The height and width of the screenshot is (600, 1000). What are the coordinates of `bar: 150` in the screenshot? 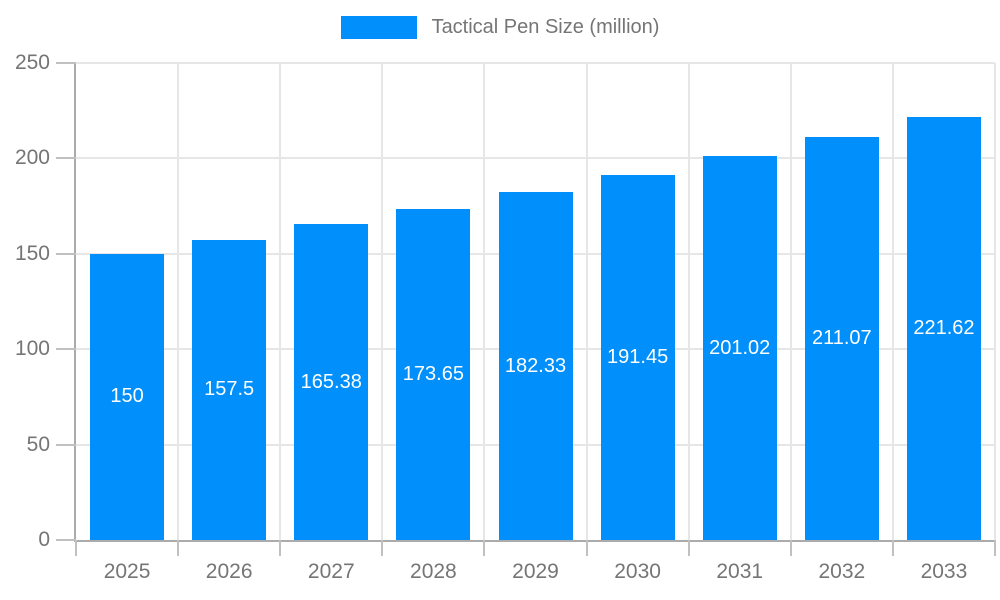 It's located at (127, 396).